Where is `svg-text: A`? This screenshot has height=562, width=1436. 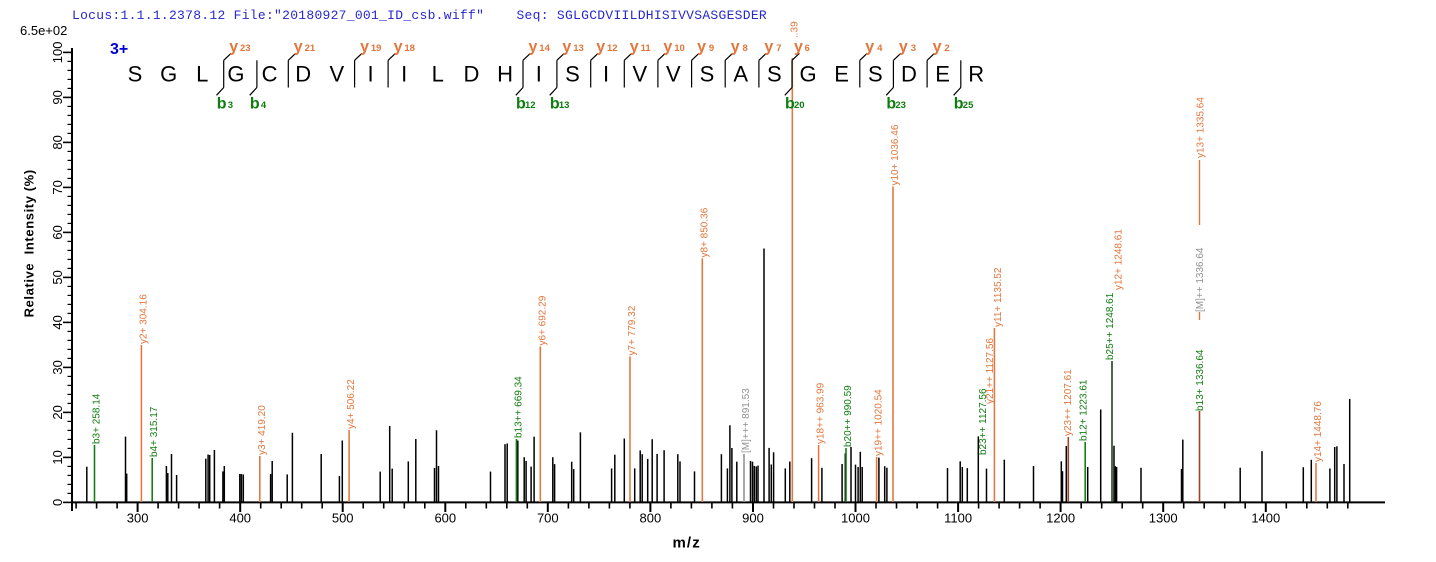
svg-text: A is located at coordinates (740, 74).